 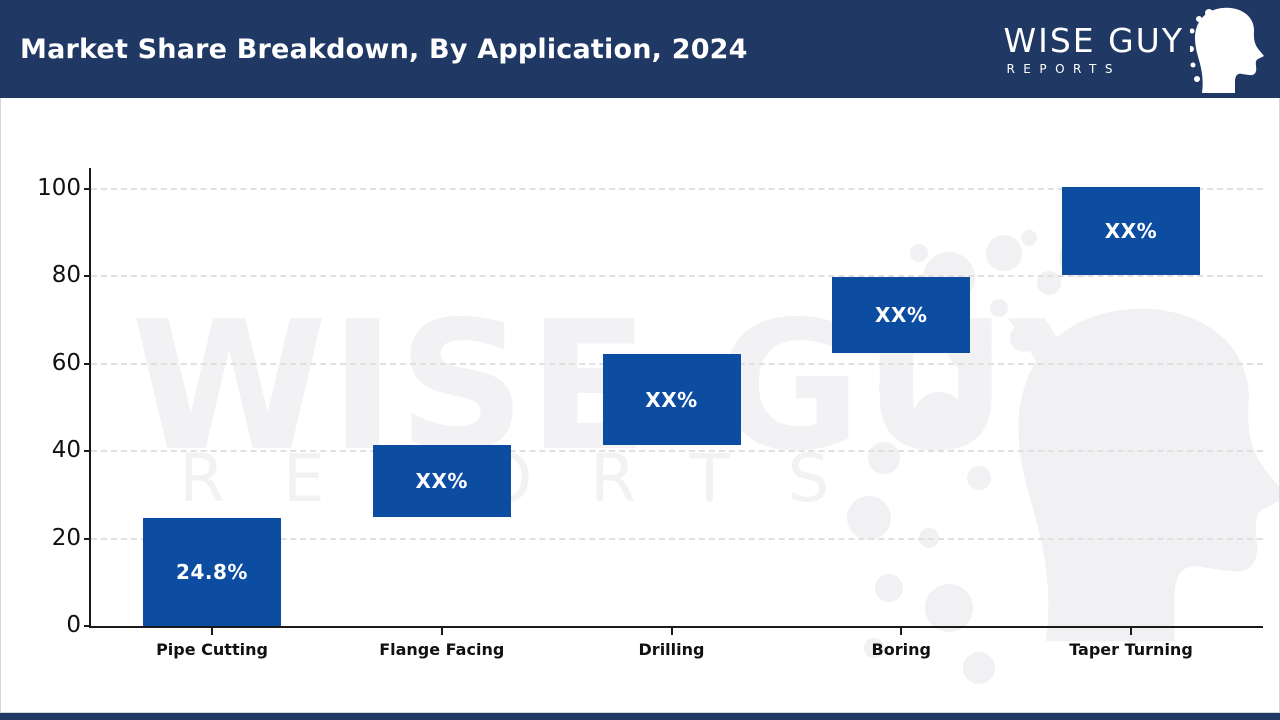 What do you see at coordinates (1093, 41) in the screenshot?
I see `logo-name: WISE GUY` at bounding box center [1093, 41].